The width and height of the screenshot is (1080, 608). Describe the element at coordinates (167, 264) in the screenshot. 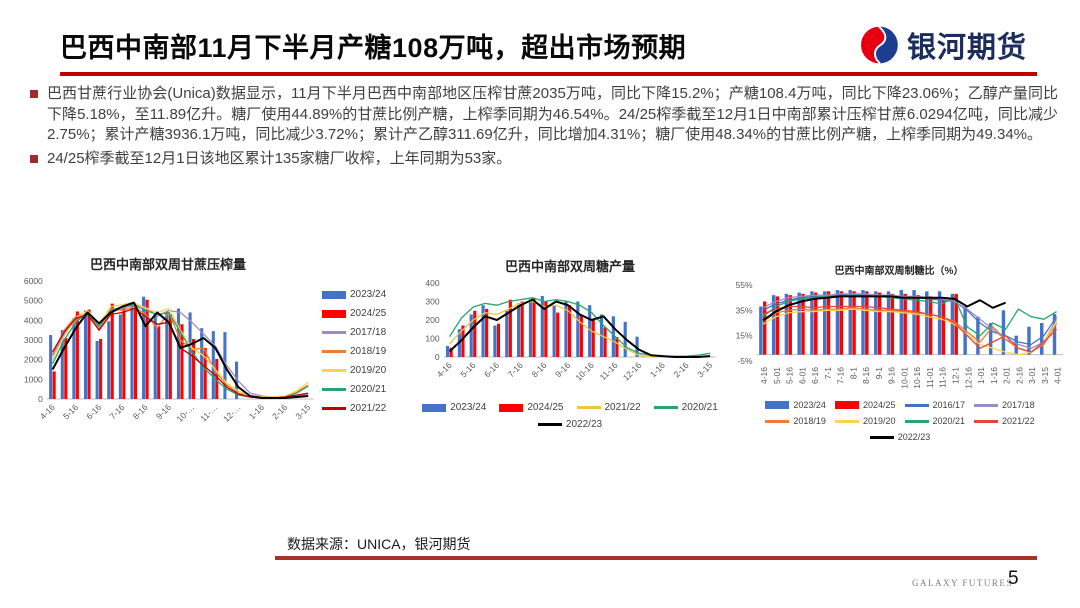

I see `chart-title: 巴西中南部双周甘蔗压榨量` at that location.